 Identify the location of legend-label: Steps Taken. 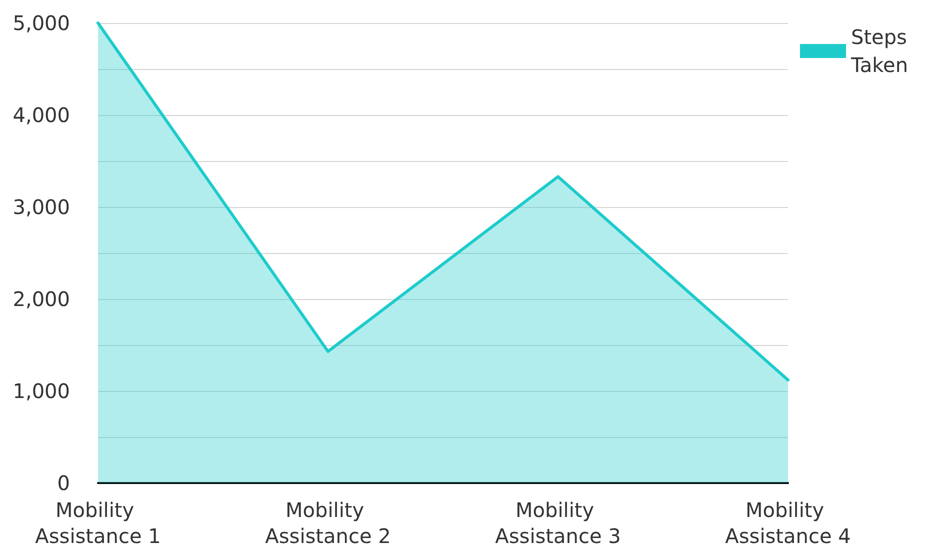
(882, 51).